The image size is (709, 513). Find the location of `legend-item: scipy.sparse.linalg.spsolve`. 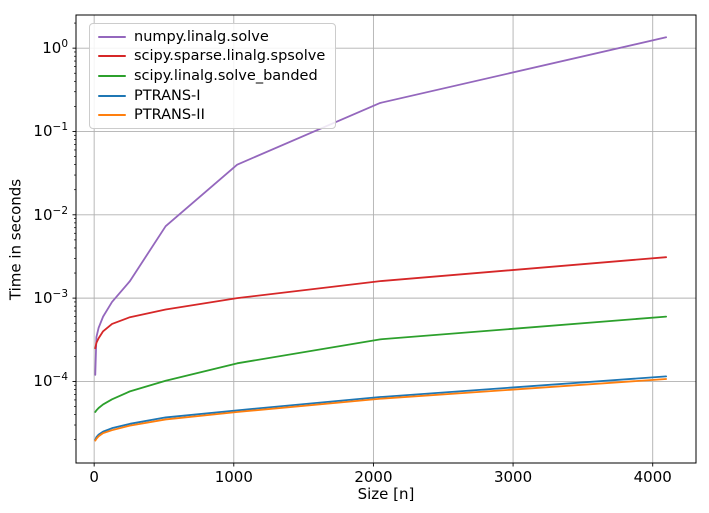

legend-item: scipy.sparse.linalg.spsolve is located at coordinates (211, 57).